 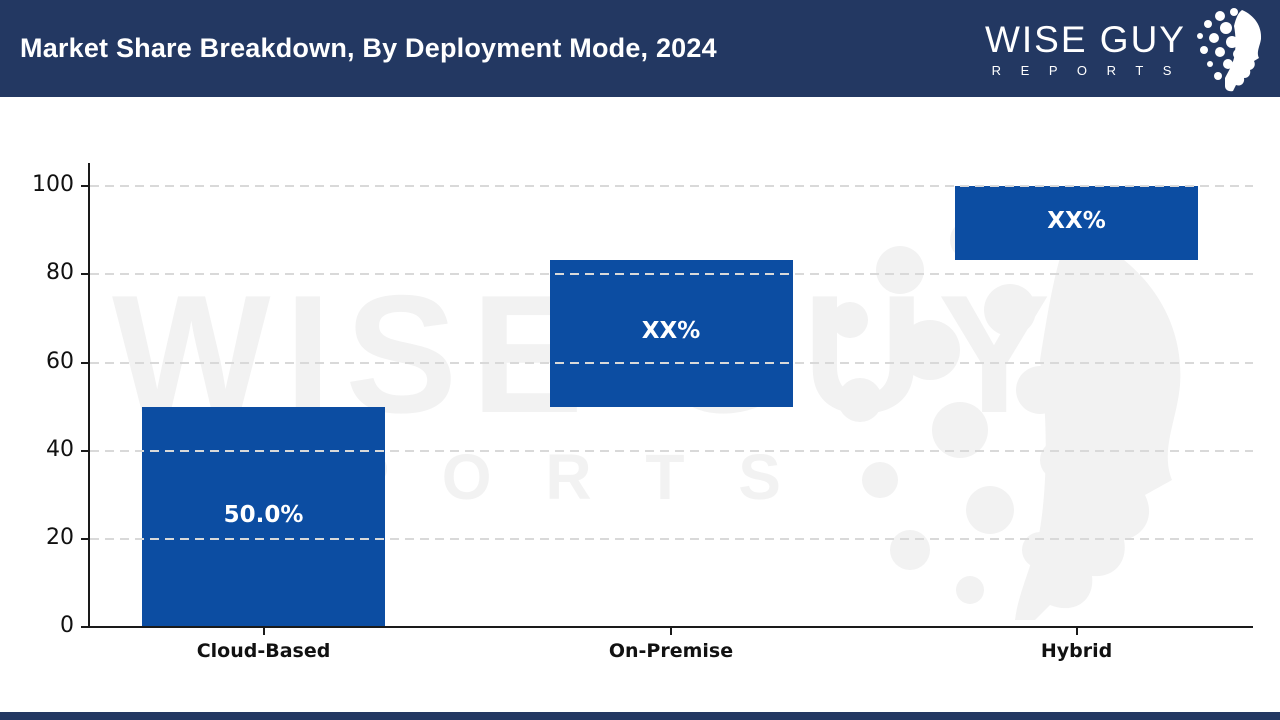 I want to click on x-category-label: On-Premise, so click(x=671, y=651).